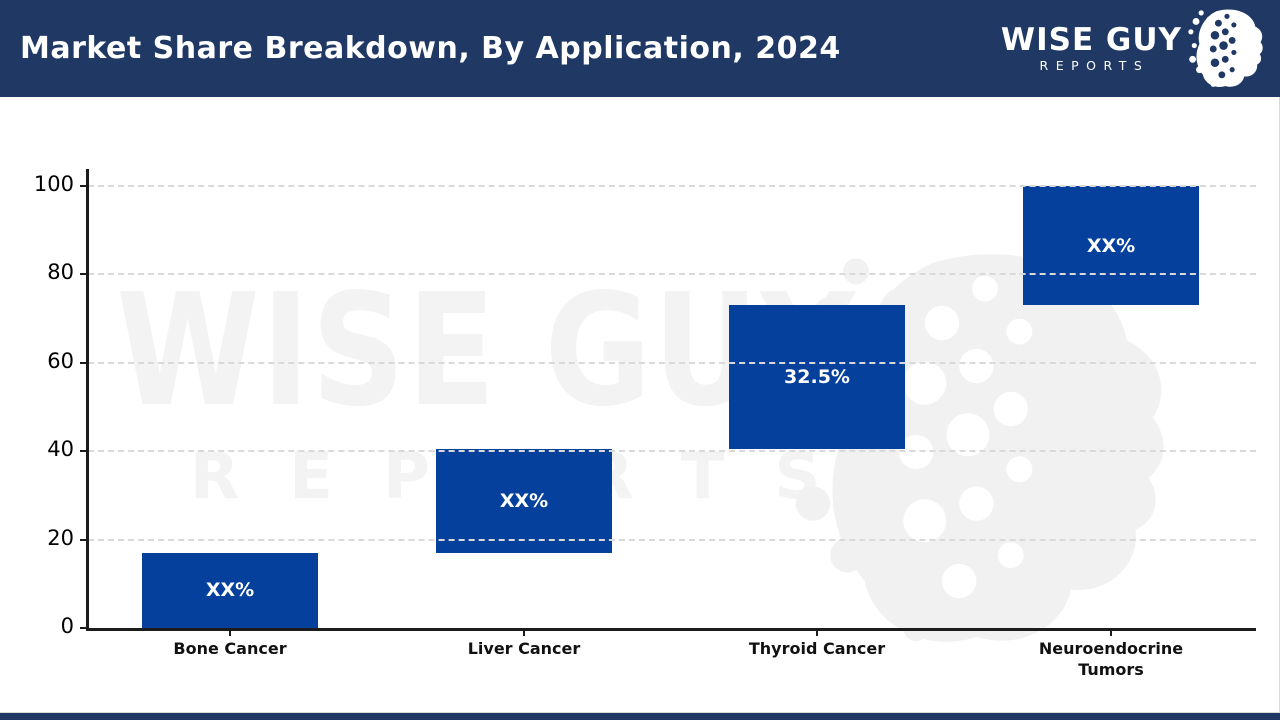 The width and height of the screenshot is (1280, 720). I want to click on y-axis-tick-label: 0, so click(67, 626).